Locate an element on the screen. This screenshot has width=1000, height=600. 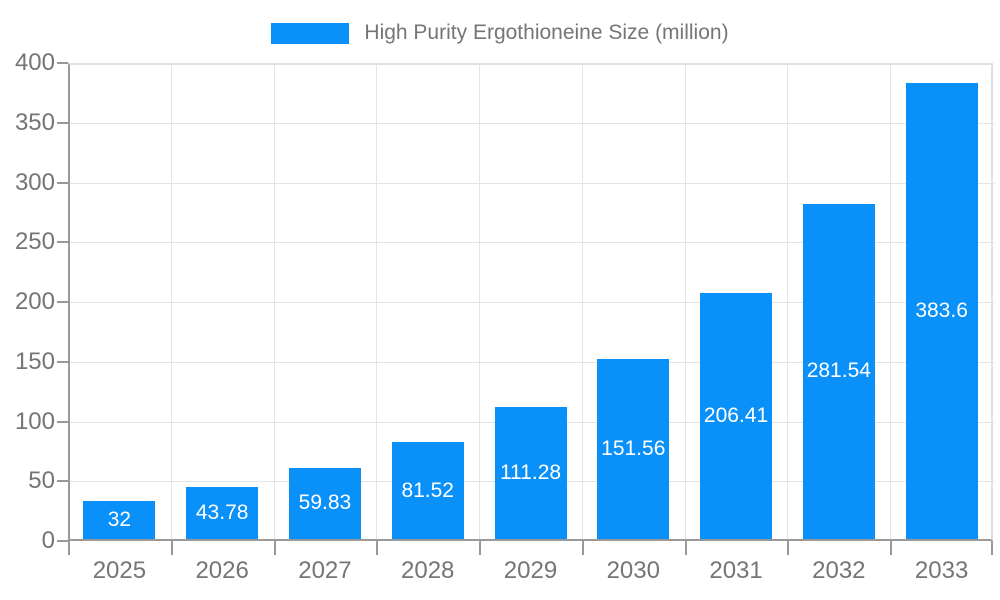
legend: High Purity Ergothioneine Size (million) is located at coordinates (500, 33).